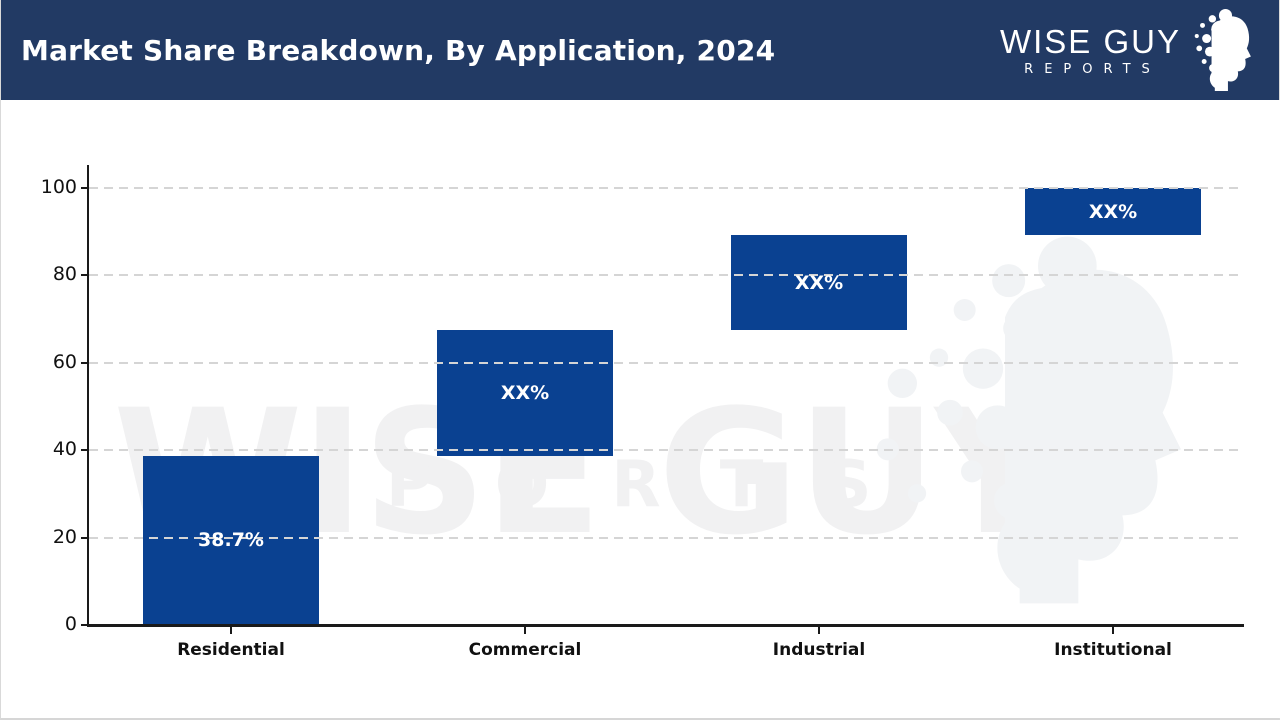 The height and width of the screenshot is (720, 1280). What do you see at coordinates (1222, 50) in the screenshot?
I see `logo-head-icon` at bounding box center [1222, 50].